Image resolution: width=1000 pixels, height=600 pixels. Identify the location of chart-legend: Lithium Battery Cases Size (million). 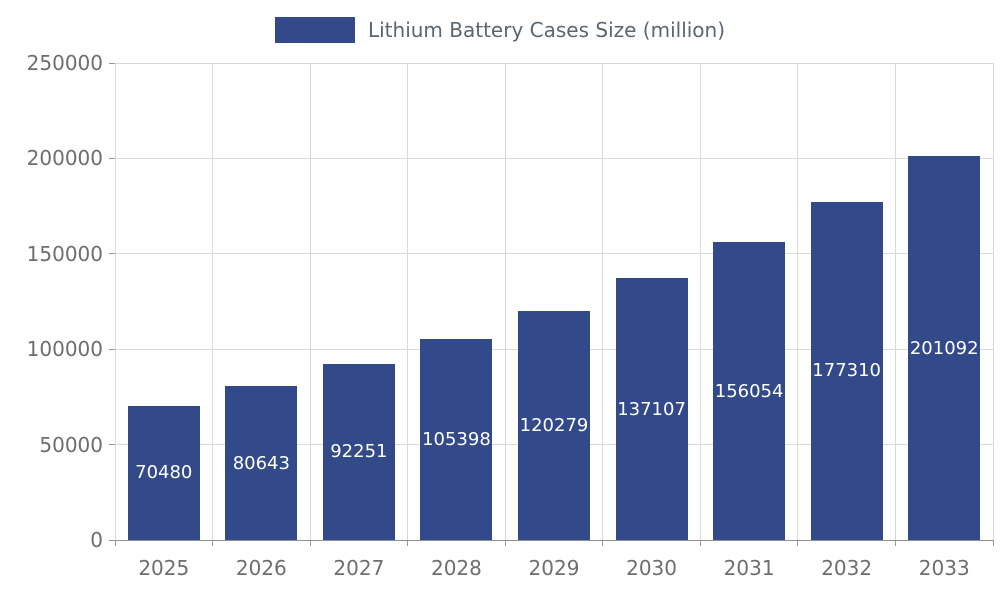
(500, 30).